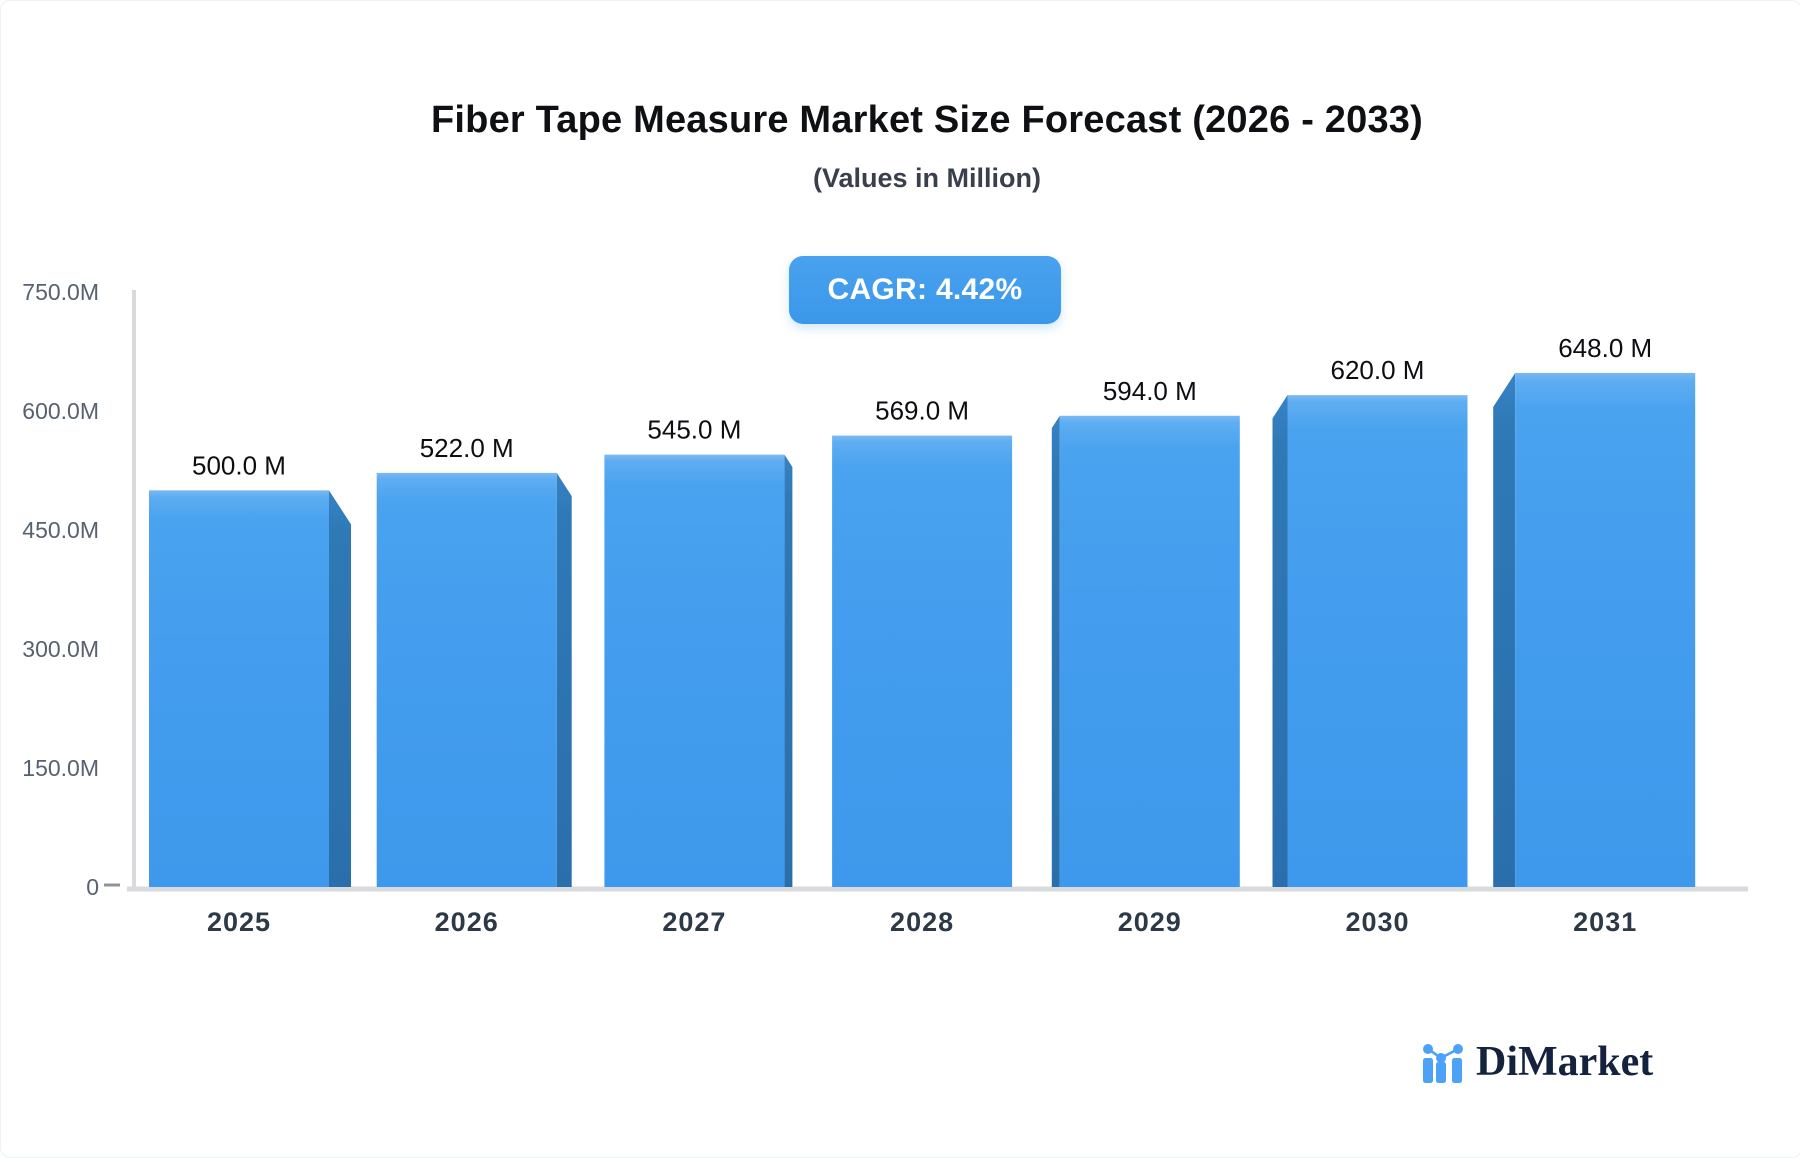 Image resolution: width=1800 pixels, height=1158 pixels. Describe the element at coordinates (1377, 922) in the screenshot. I see `x-tick-label: 2030` at that location.